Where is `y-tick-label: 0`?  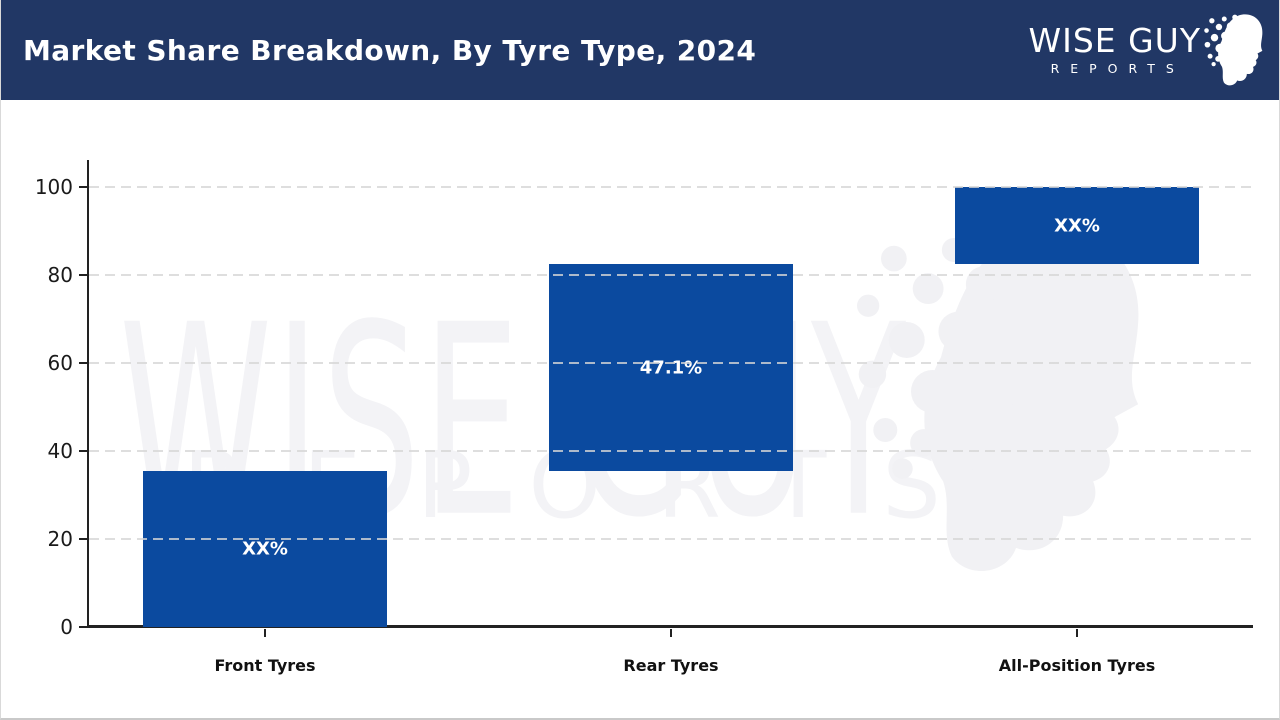 y-tick-label: 0 is located at coordinates (66, 627).